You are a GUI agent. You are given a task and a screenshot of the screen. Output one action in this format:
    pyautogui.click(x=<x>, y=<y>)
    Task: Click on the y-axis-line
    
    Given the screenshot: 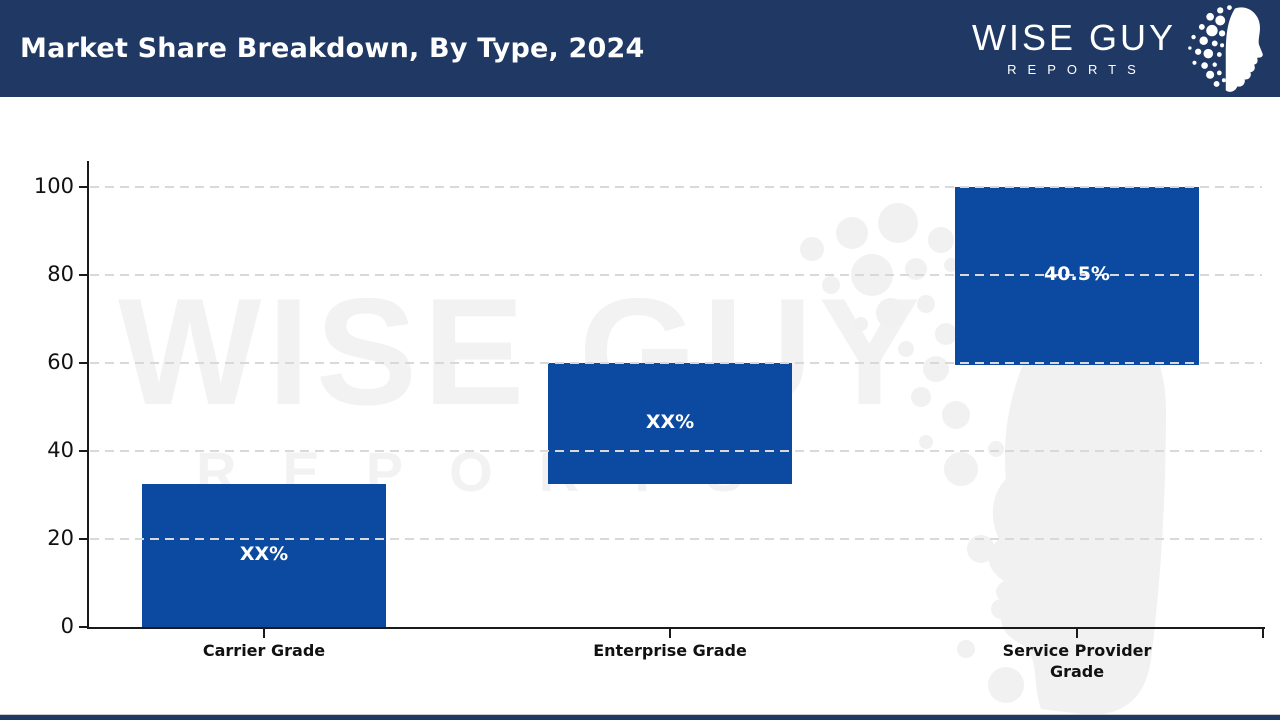 What is the action you would take?
    pyautogui.click(x=88, y=395)
    